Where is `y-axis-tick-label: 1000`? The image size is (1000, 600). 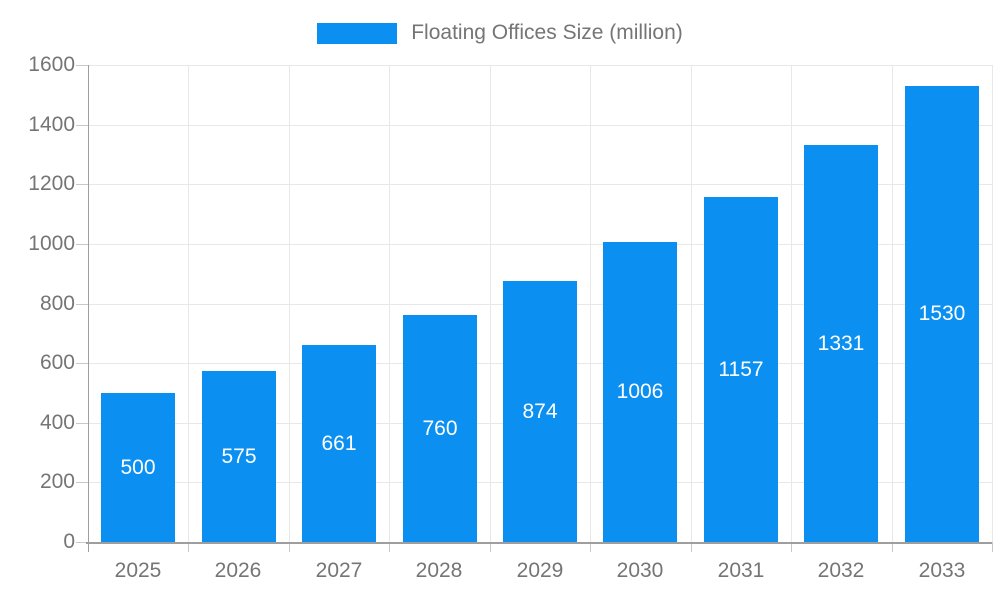 y-axis-tick-label: 1000 is located at coordinates (51, 243).